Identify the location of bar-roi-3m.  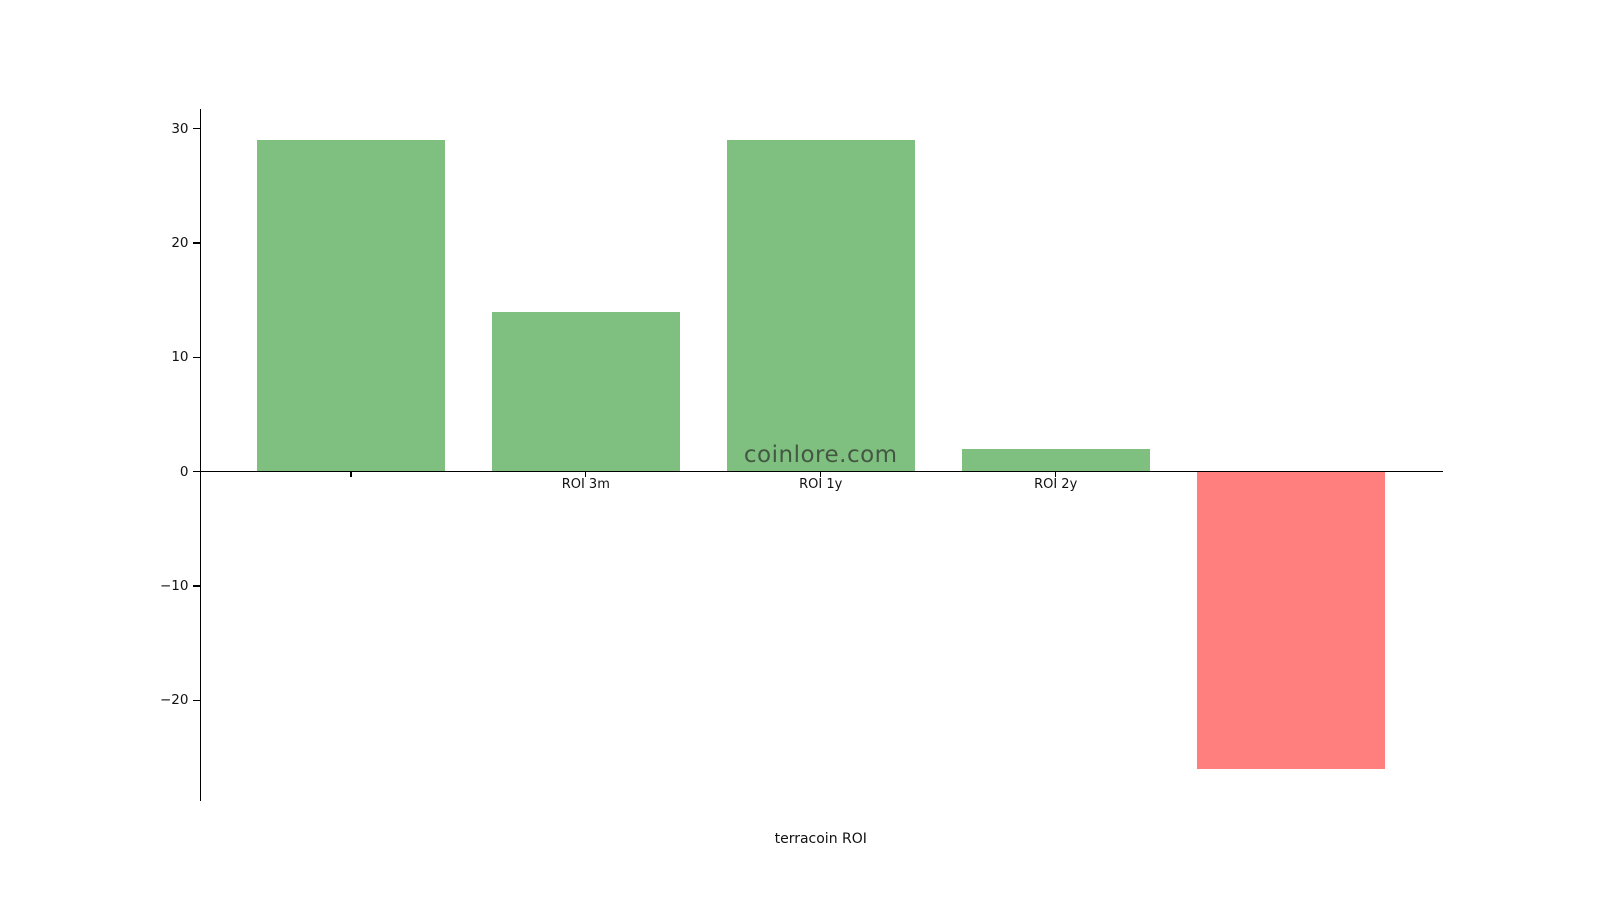
(585, 391).